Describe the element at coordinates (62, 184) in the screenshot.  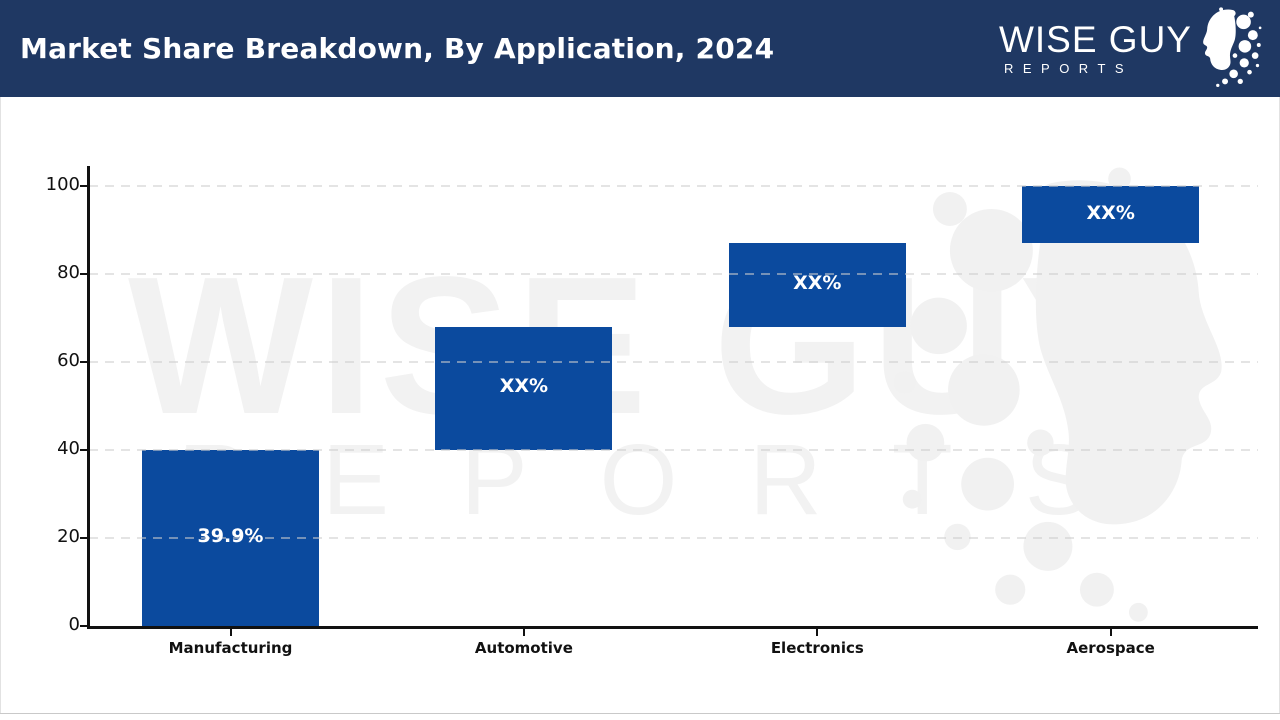
I see `y-tick-label-100: 100` at that location.